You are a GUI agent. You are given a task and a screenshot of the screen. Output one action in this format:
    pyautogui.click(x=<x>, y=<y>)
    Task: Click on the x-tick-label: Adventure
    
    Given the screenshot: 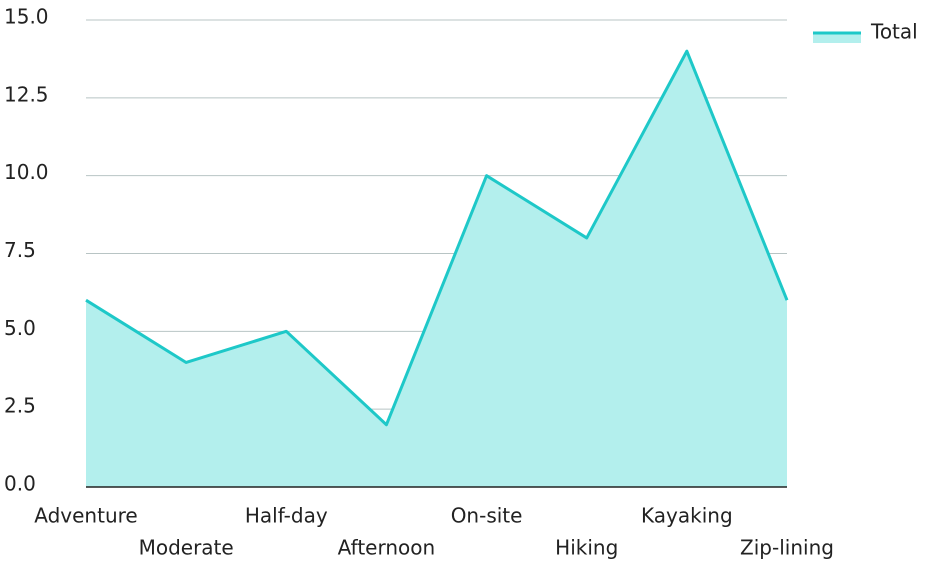 What is the action you would take?
    pyautogui.click(x=85, y=516)
    